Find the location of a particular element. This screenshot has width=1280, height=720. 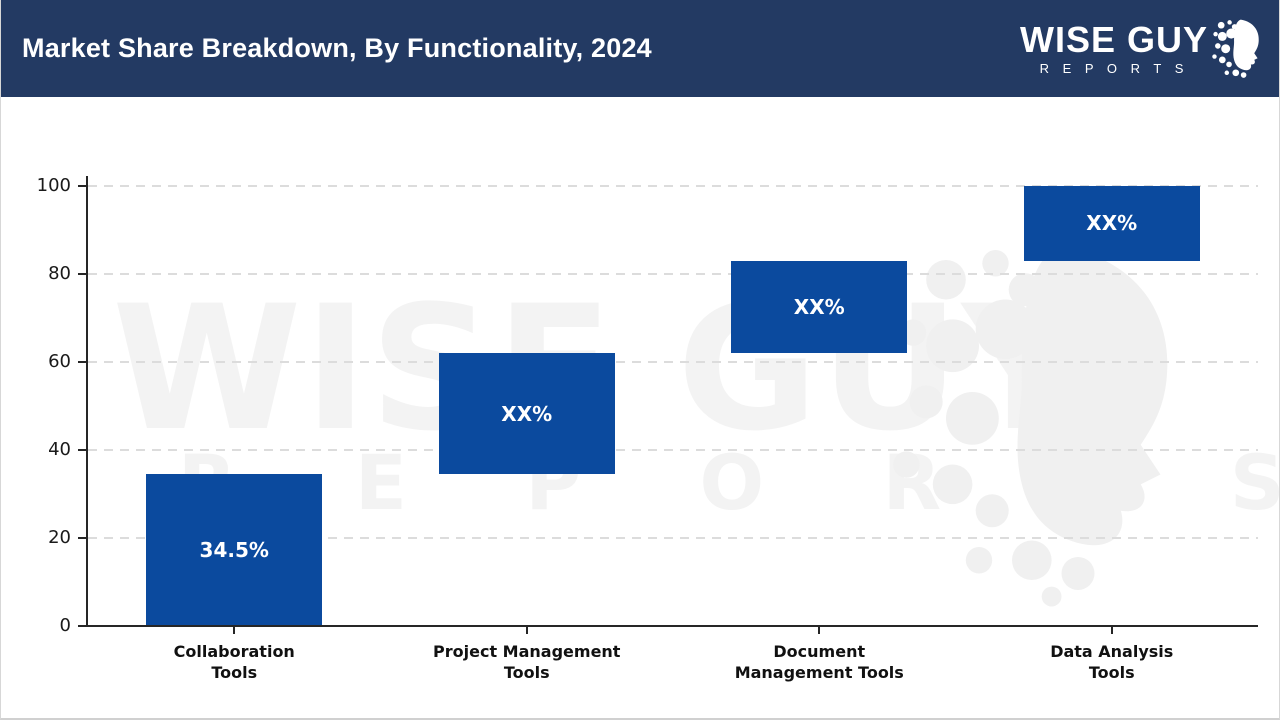

bar-label: 34.5% is located at coordinates (234, 550).